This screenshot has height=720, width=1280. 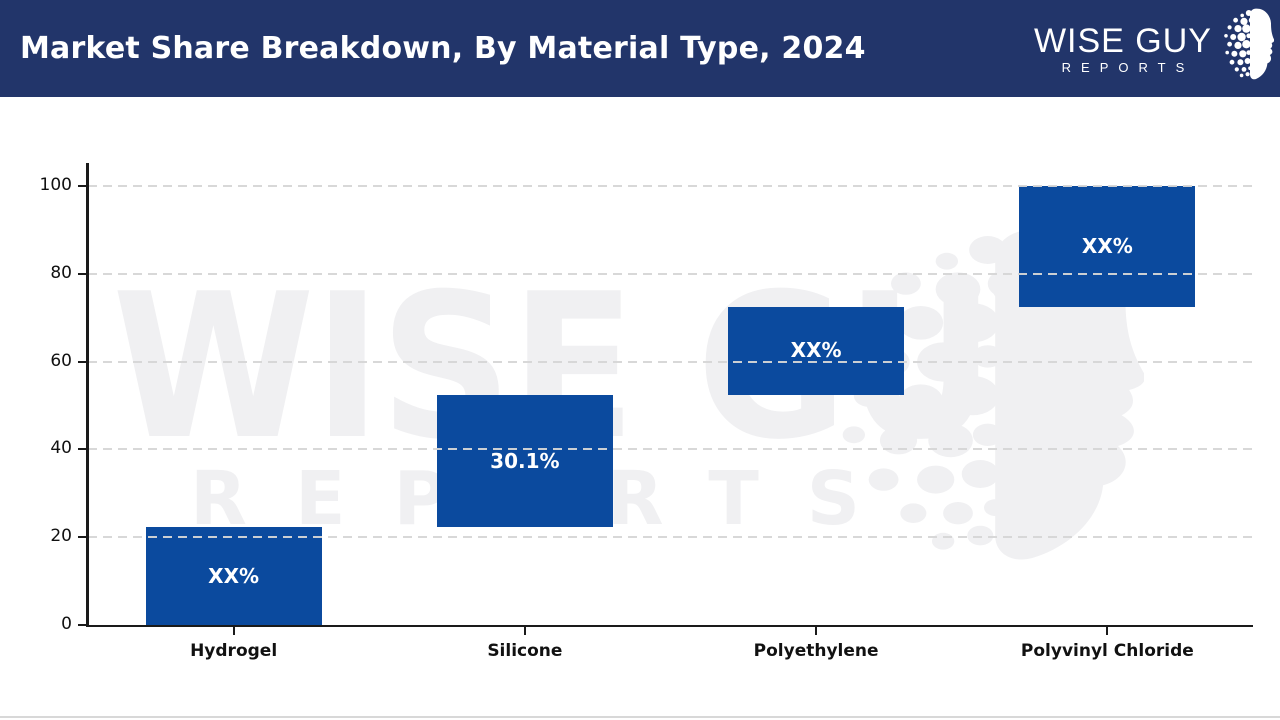 What do you see at coordinates (816, 651) in the screenshot?
I see `x-tick-label-polyethylene: Polyethylene` at bounding box center [816, 651].